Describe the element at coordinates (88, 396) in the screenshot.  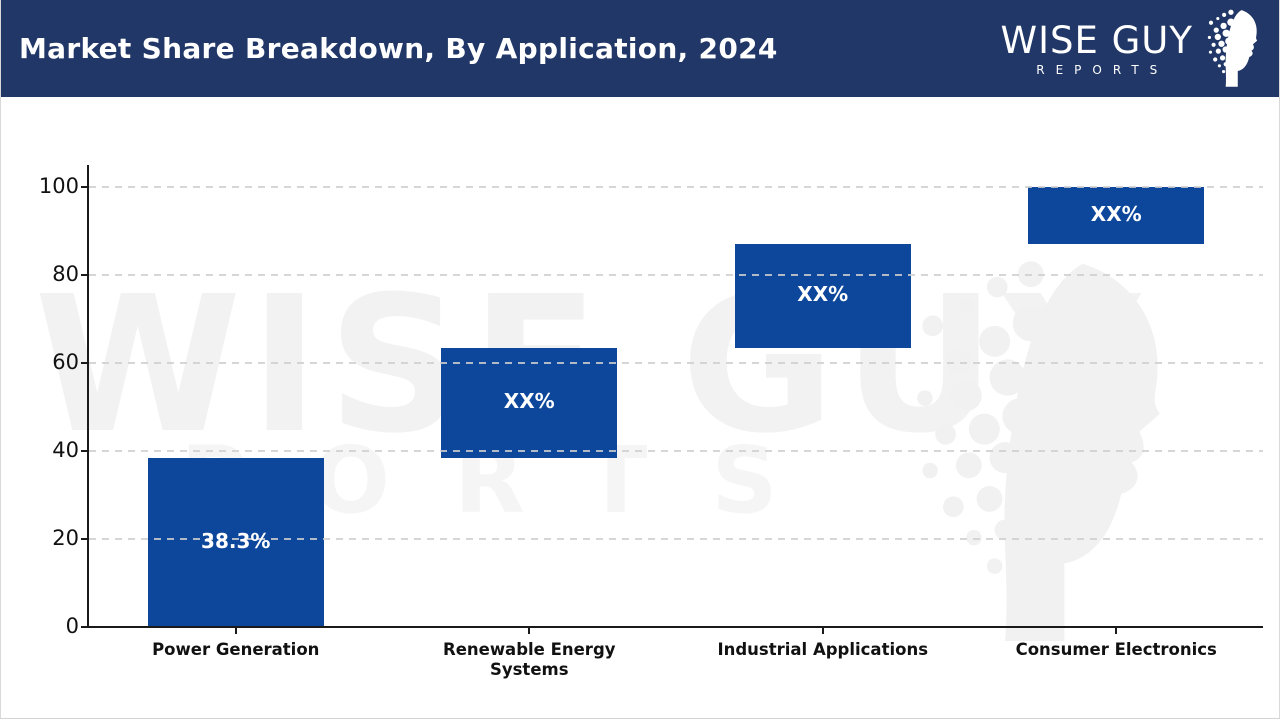
I see `y-axis-line` at that location.